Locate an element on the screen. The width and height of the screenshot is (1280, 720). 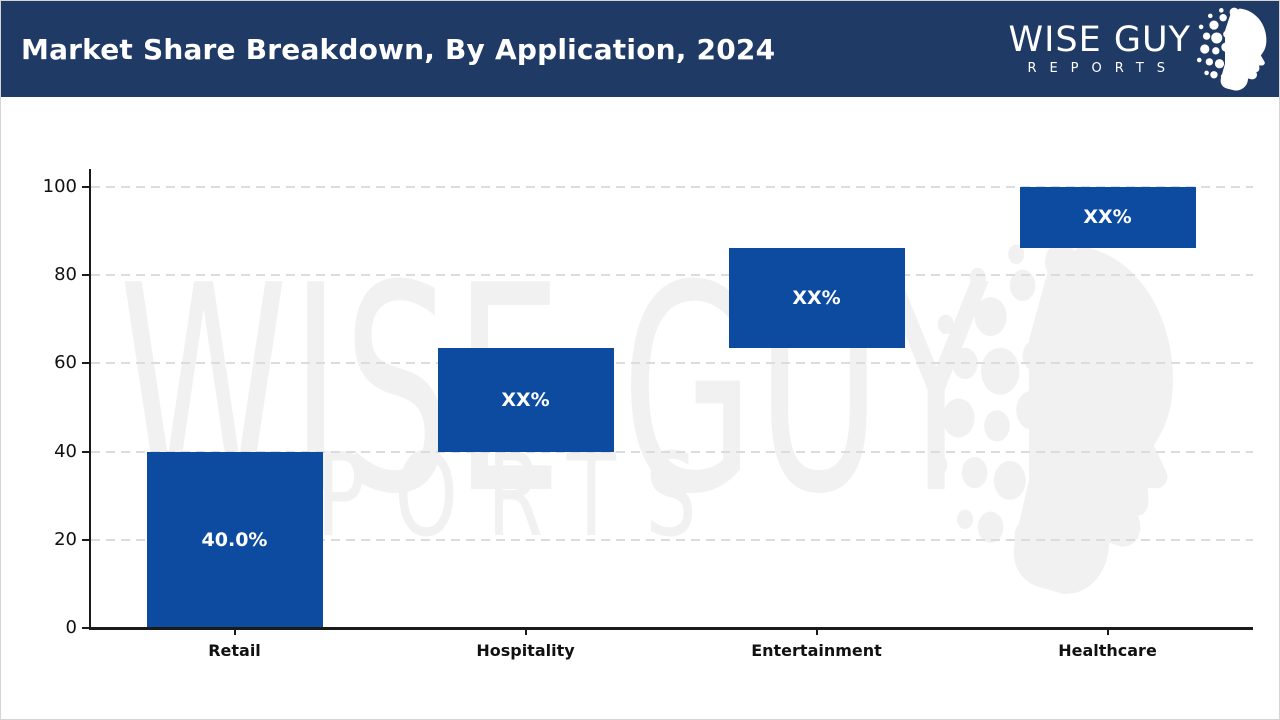
x-tick-label-entertainment: Entertainment is located at coordinates (816, 650).